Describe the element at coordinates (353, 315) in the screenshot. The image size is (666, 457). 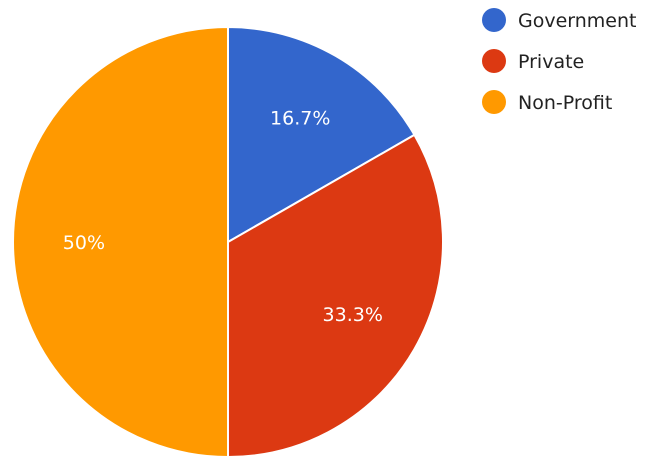
I see `slice-label-private: 33.3%` at that location.